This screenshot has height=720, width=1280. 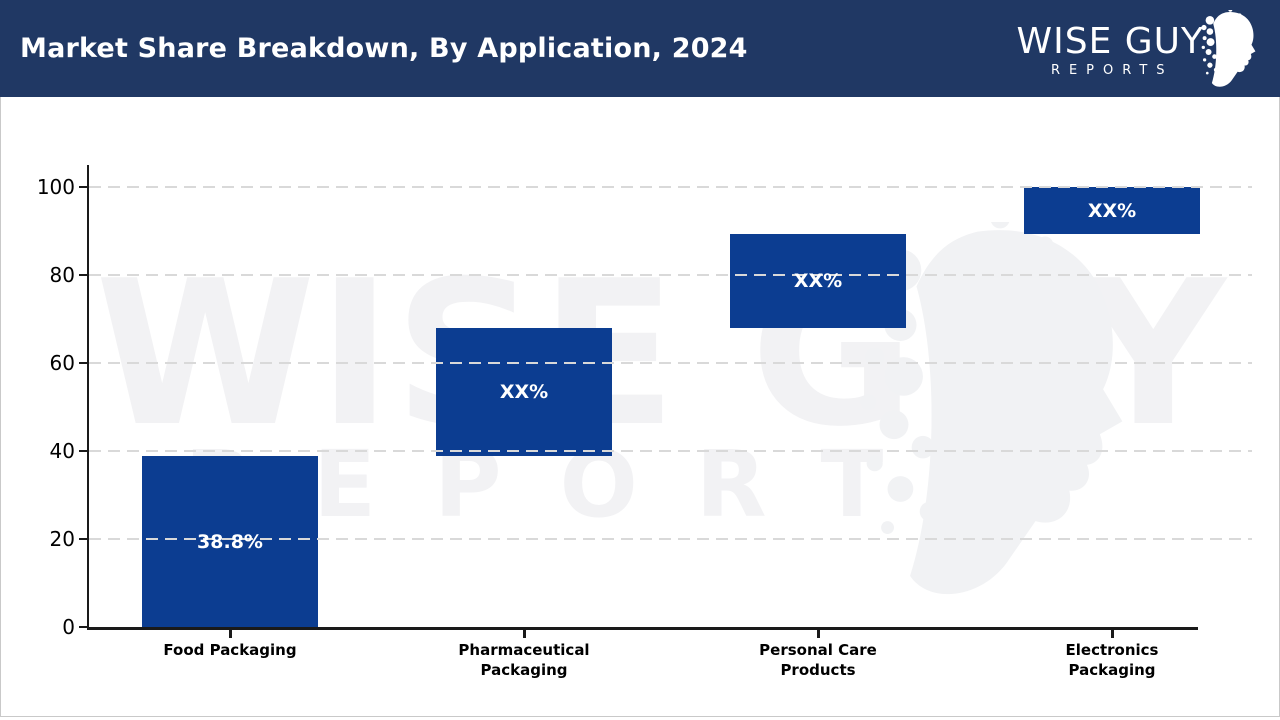 I want to click on brand-logo: WISE GUY REPORTS, so click(x=1142, y=50).